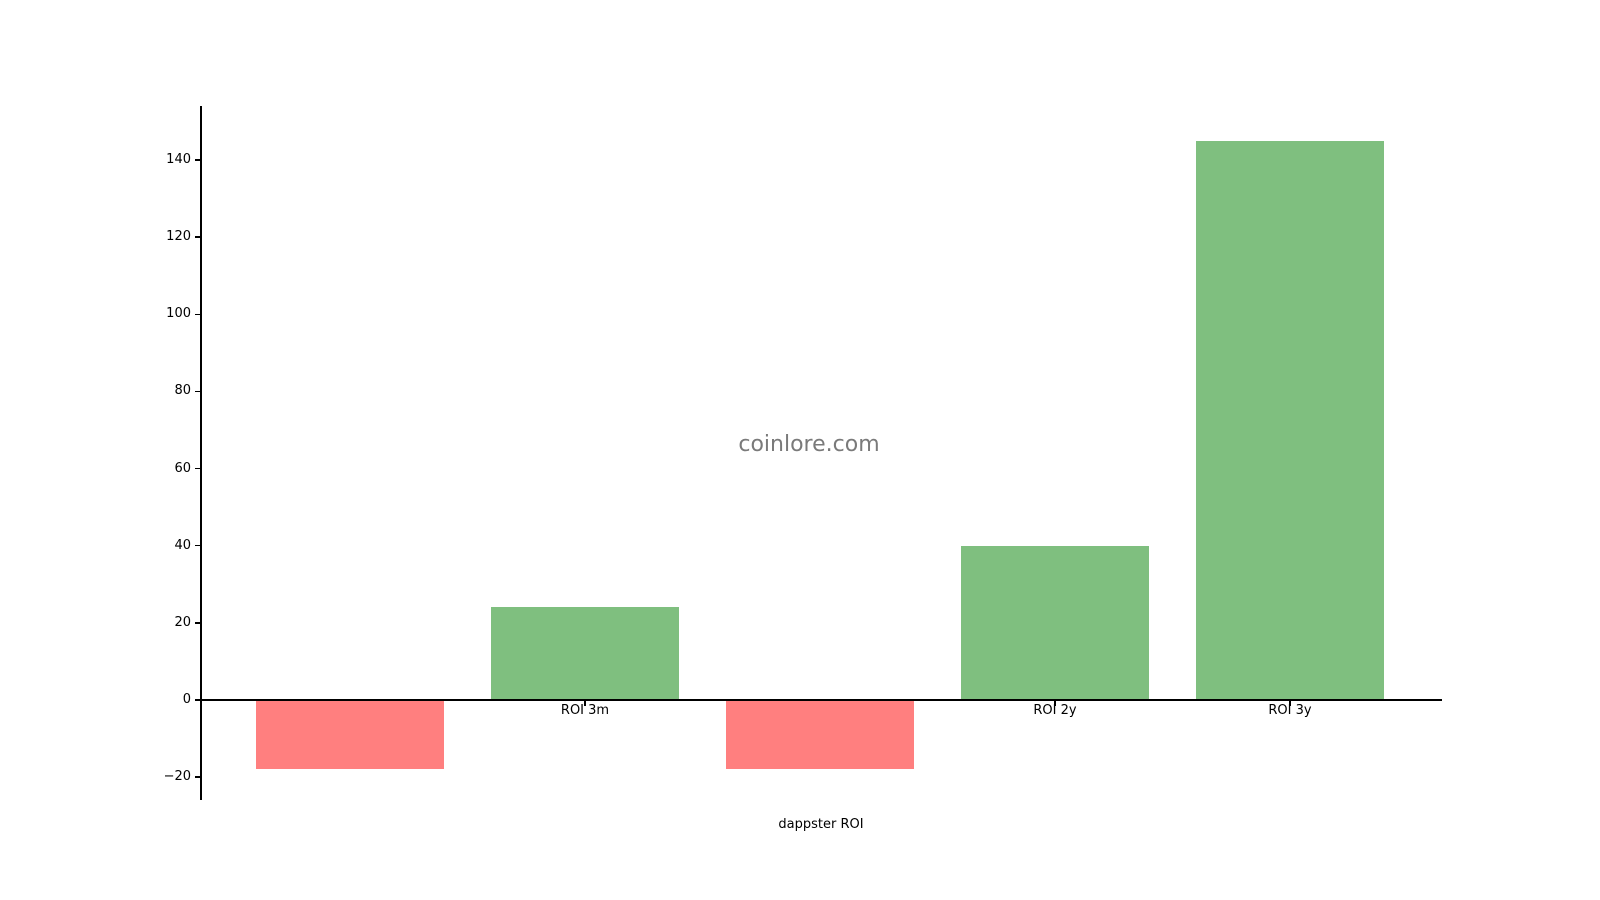  Describe the element at coordinates (585, 710) in the screenshot. I see `x-tick-label: ROI 3m` at that location.